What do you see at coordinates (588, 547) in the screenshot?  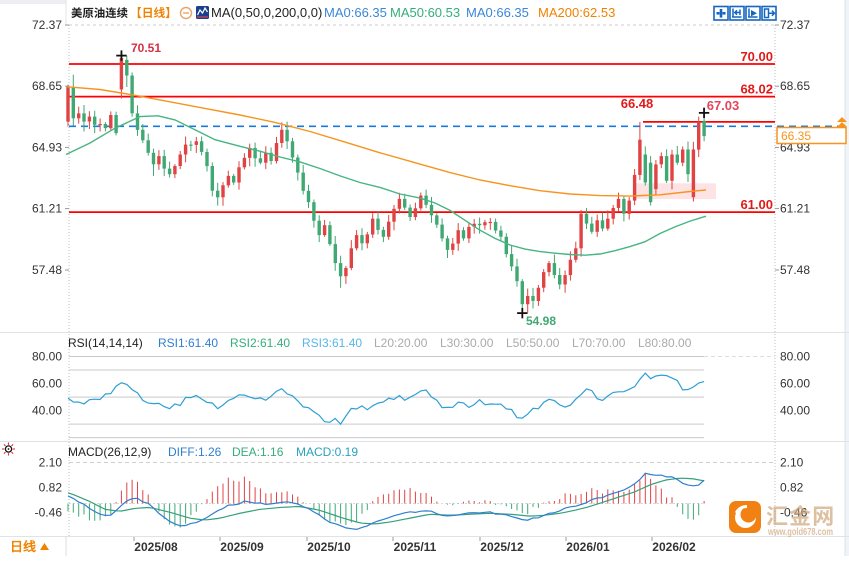 I see `svg-text: 2026/01` at bounding box center [588, 547].